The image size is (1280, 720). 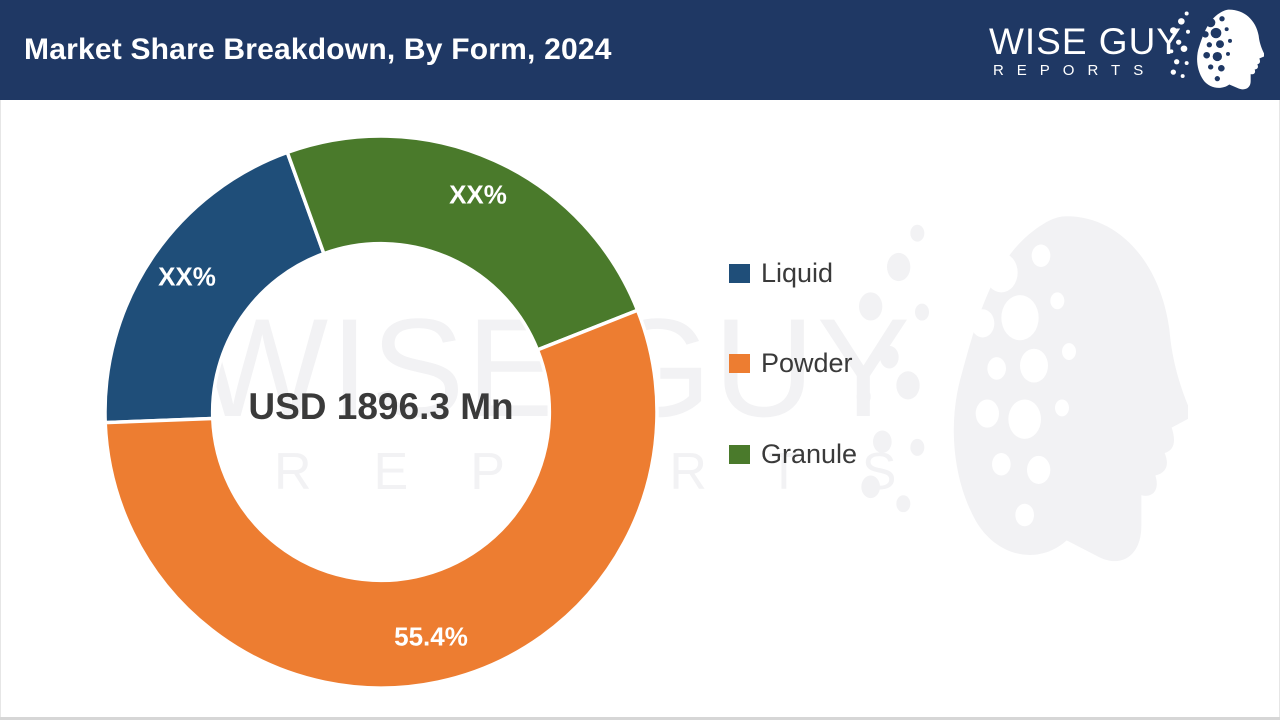 I want to click on logo-wordmark: WISE GUY, so click(x=1085, y=41).